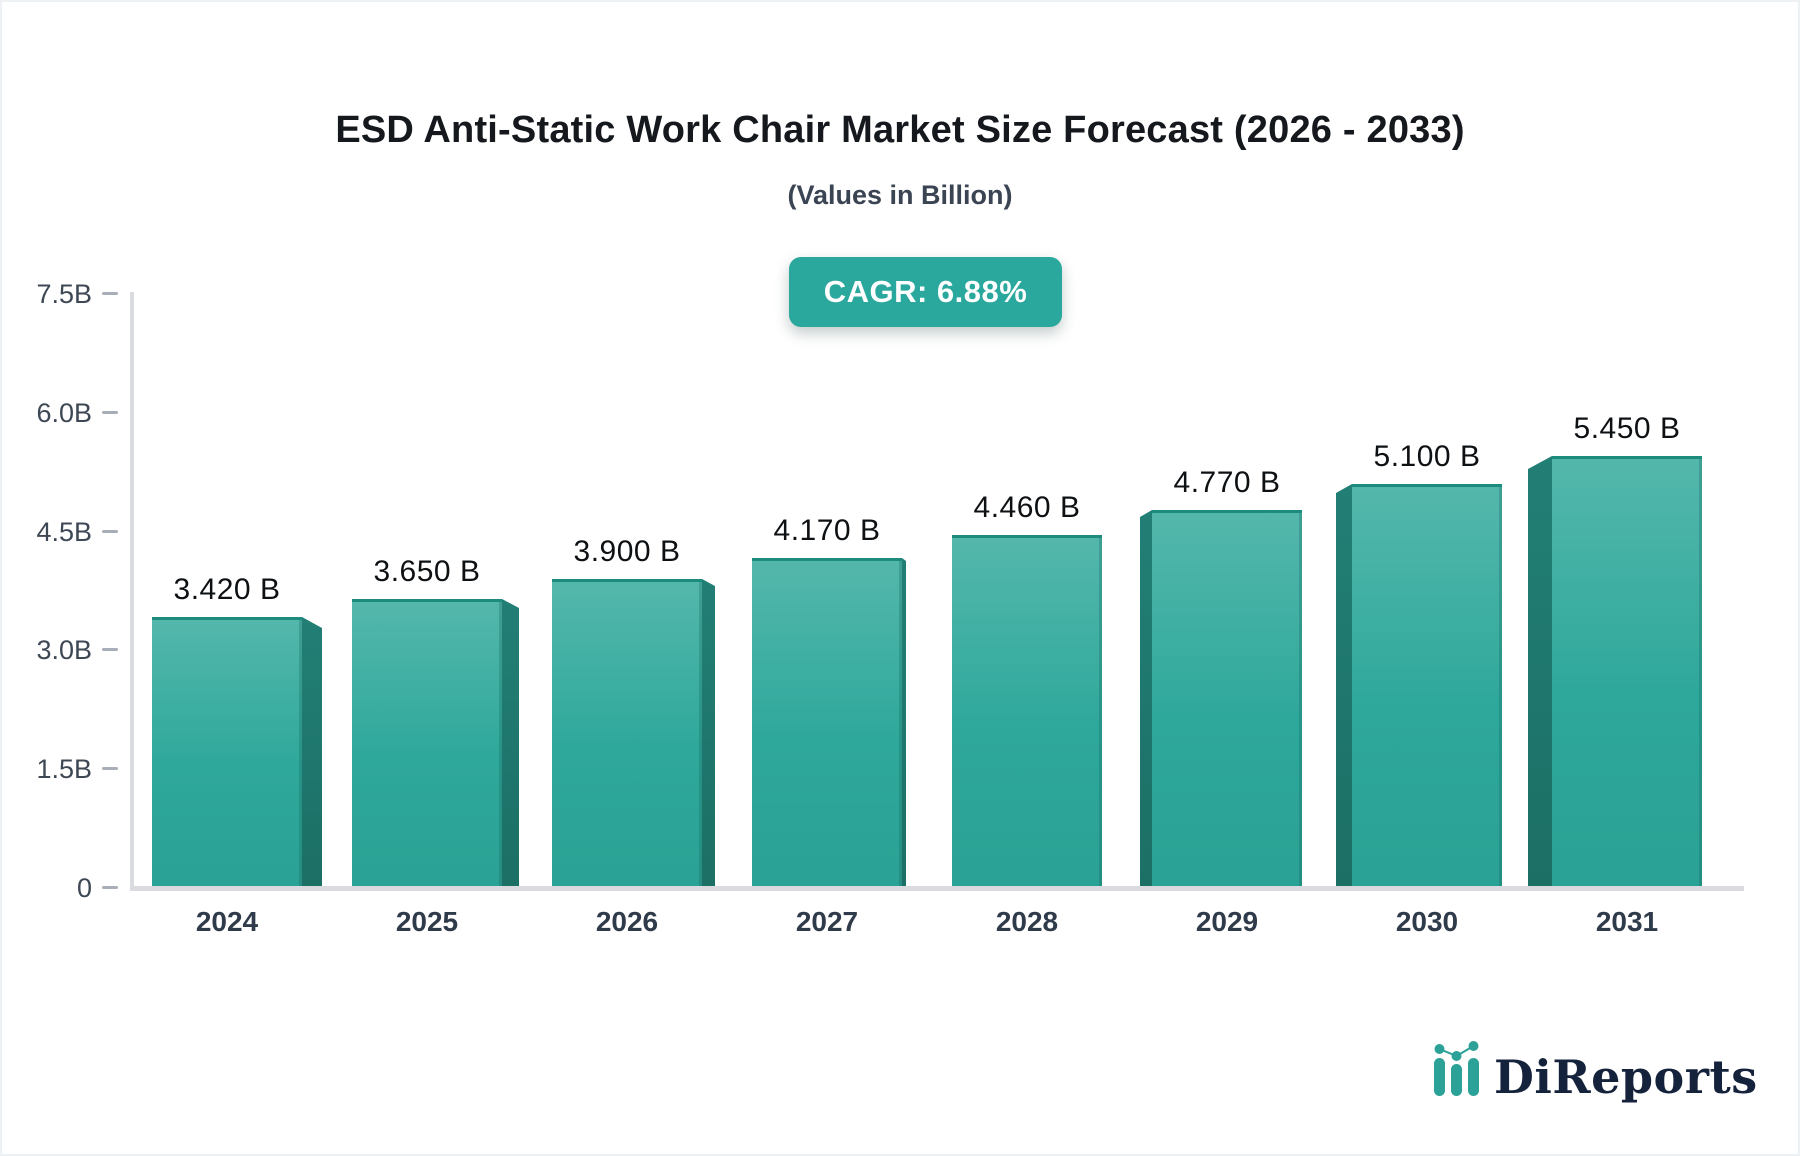 The width and height of the screenshot is (1800, 1156). Describe the element at coordinates (827, 921) in the screenshot. I see `x-axis-category-label: 2027` at that location.